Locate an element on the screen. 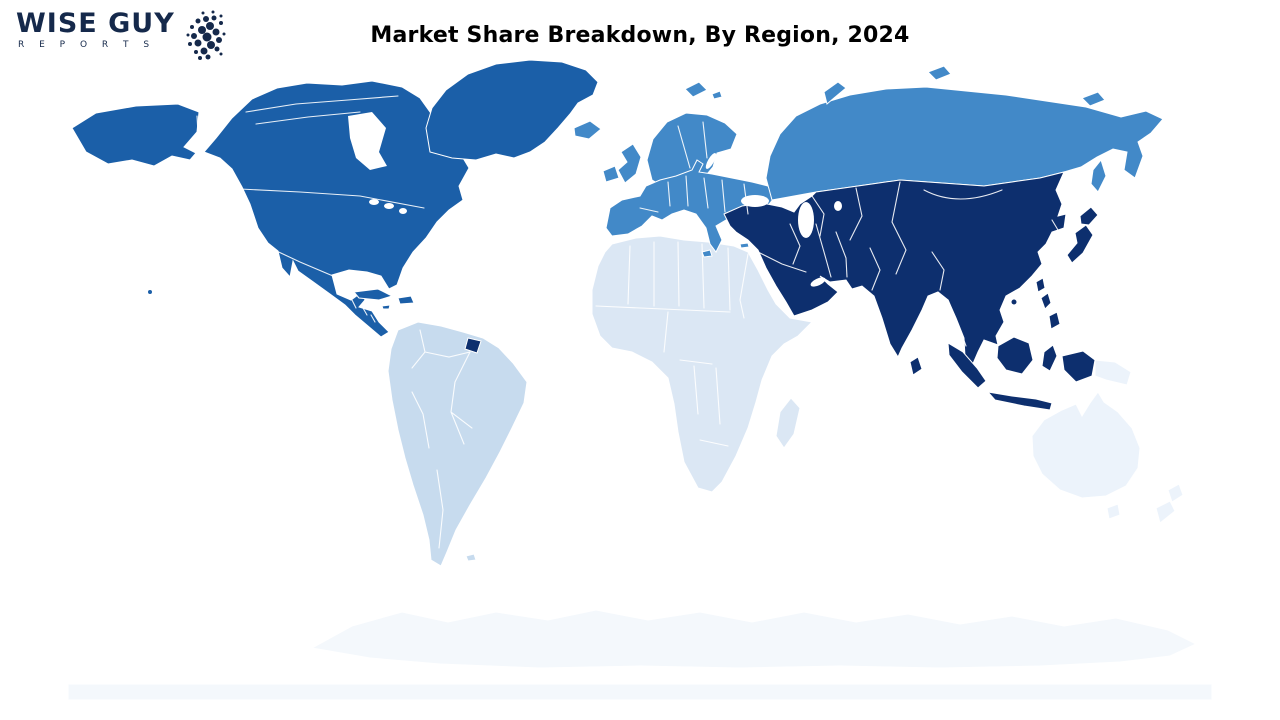  cuba is located at coordinates (373, 294).